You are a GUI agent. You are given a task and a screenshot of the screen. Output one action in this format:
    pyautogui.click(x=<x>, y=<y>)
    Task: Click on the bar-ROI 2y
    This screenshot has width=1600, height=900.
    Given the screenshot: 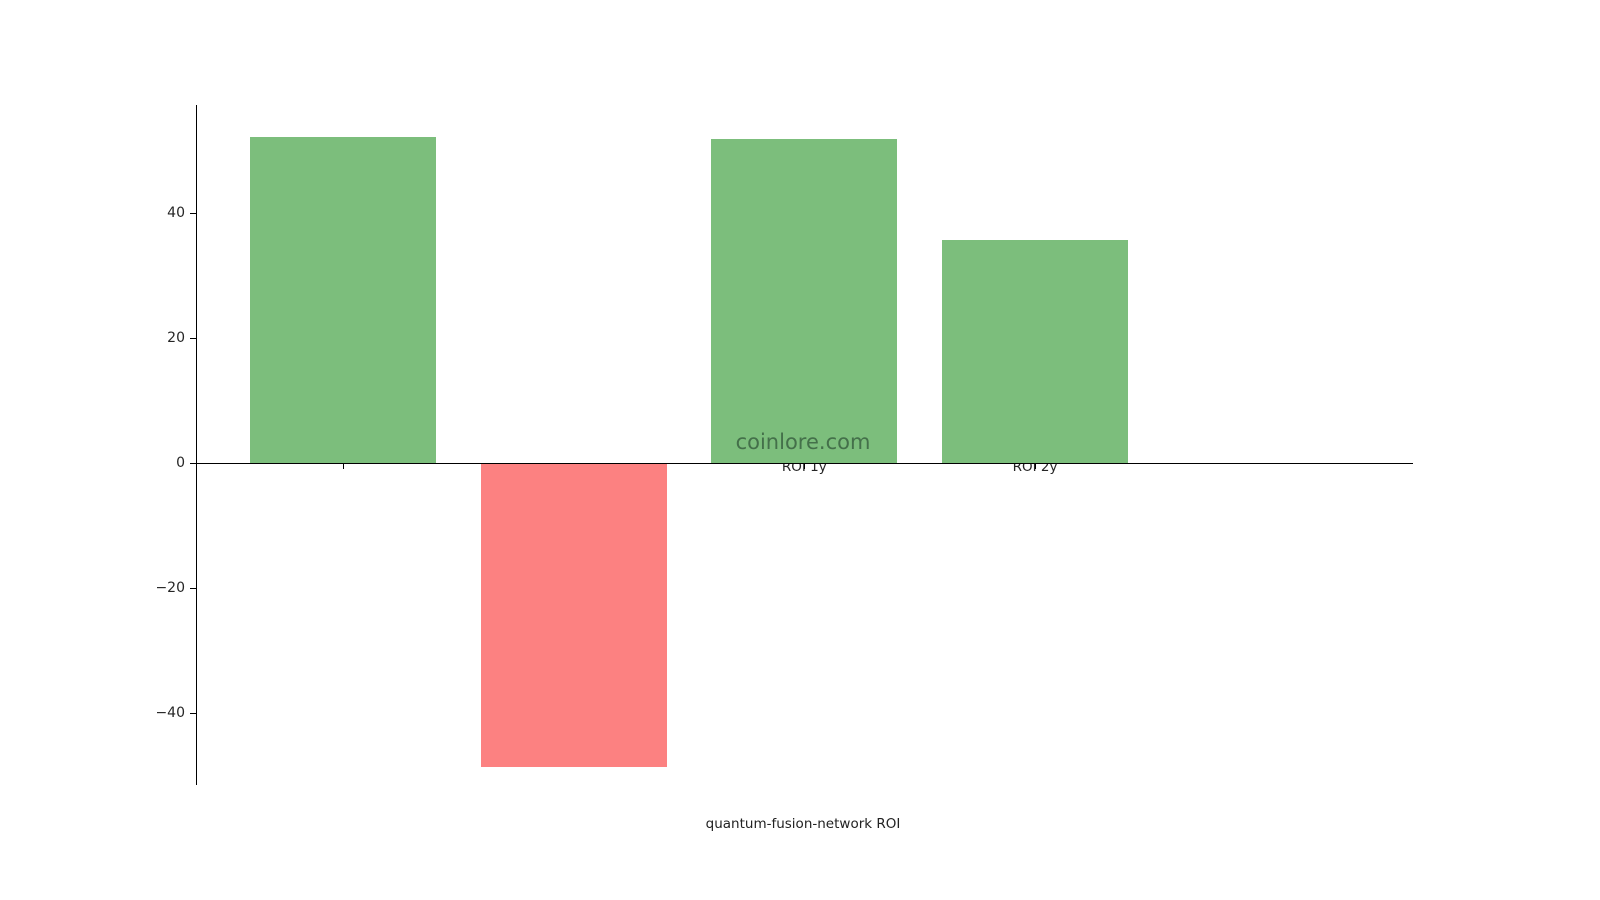 What is the action you would take?
    pyautogui.click(x=1035, y=351)
    